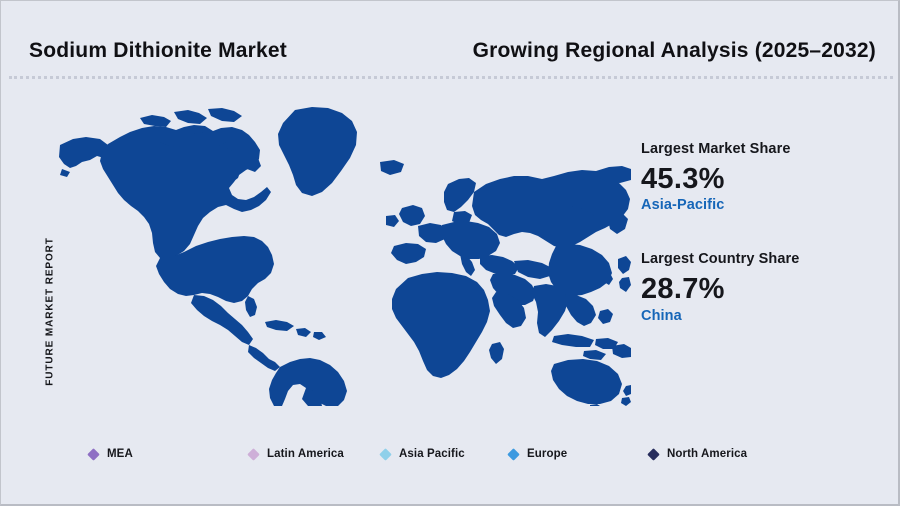 Image resolution: width=900 pixels, height=506 pixels. What do you see at coordinates (720, 259) in the screenshot?
I see `stat-label-country-share: Largest Country Share` at bounding box center [720, 259].